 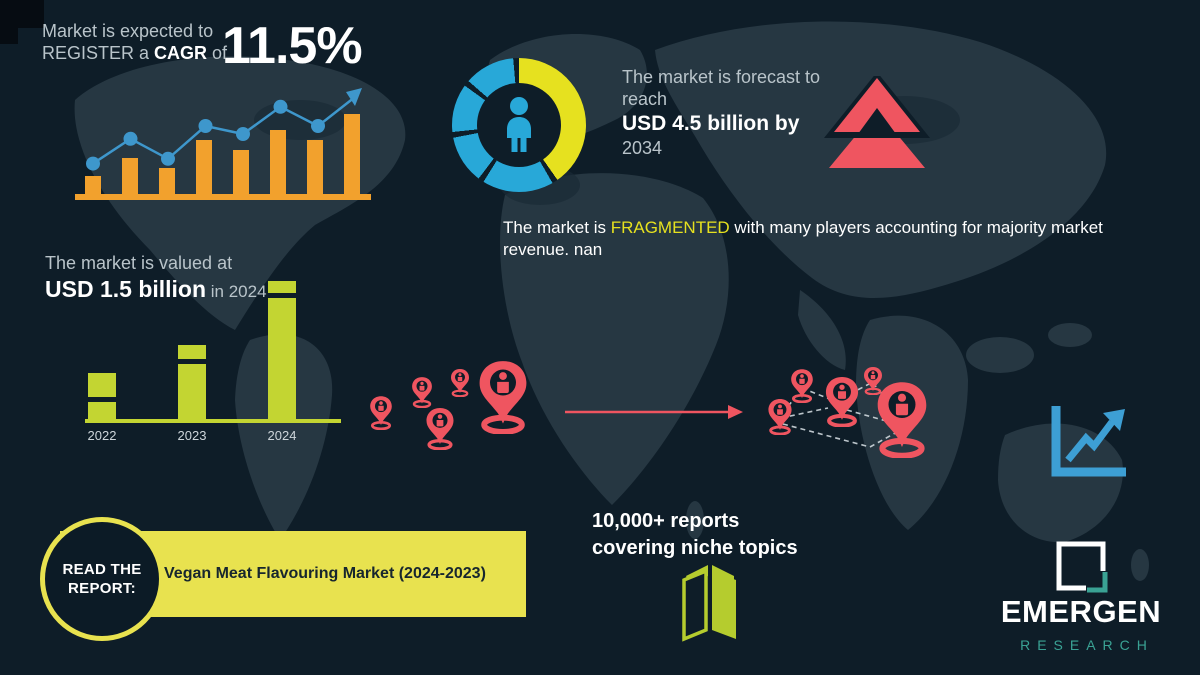 I want to click on cagr-trend-line, so click(x=224, y=129).